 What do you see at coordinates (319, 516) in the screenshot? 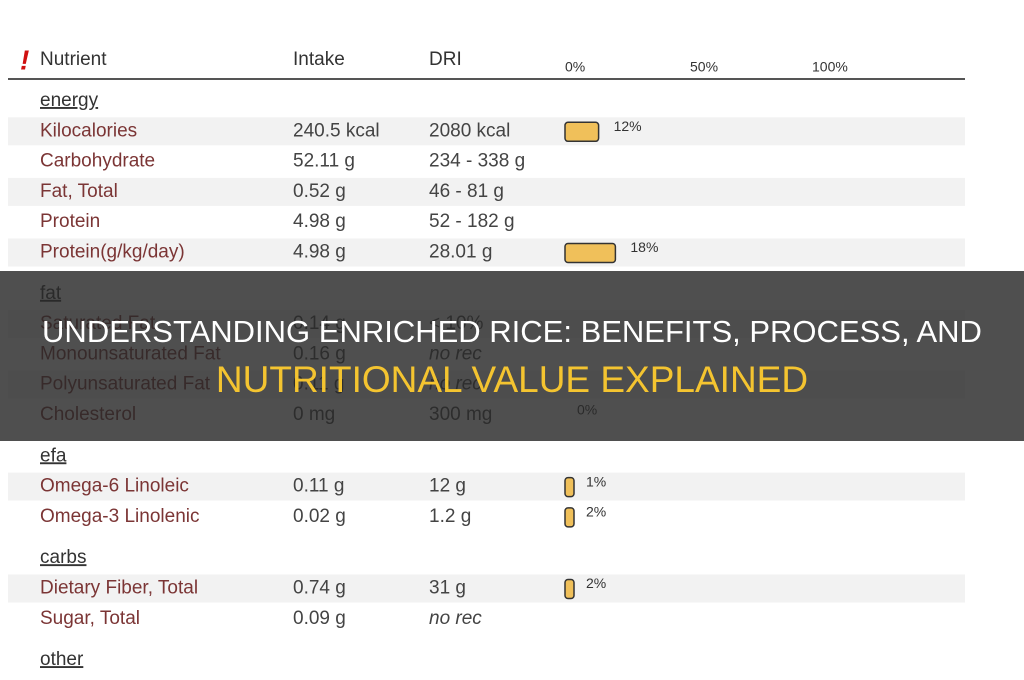
I see `intake: 0.02 g` at bounding box center [319, 516].